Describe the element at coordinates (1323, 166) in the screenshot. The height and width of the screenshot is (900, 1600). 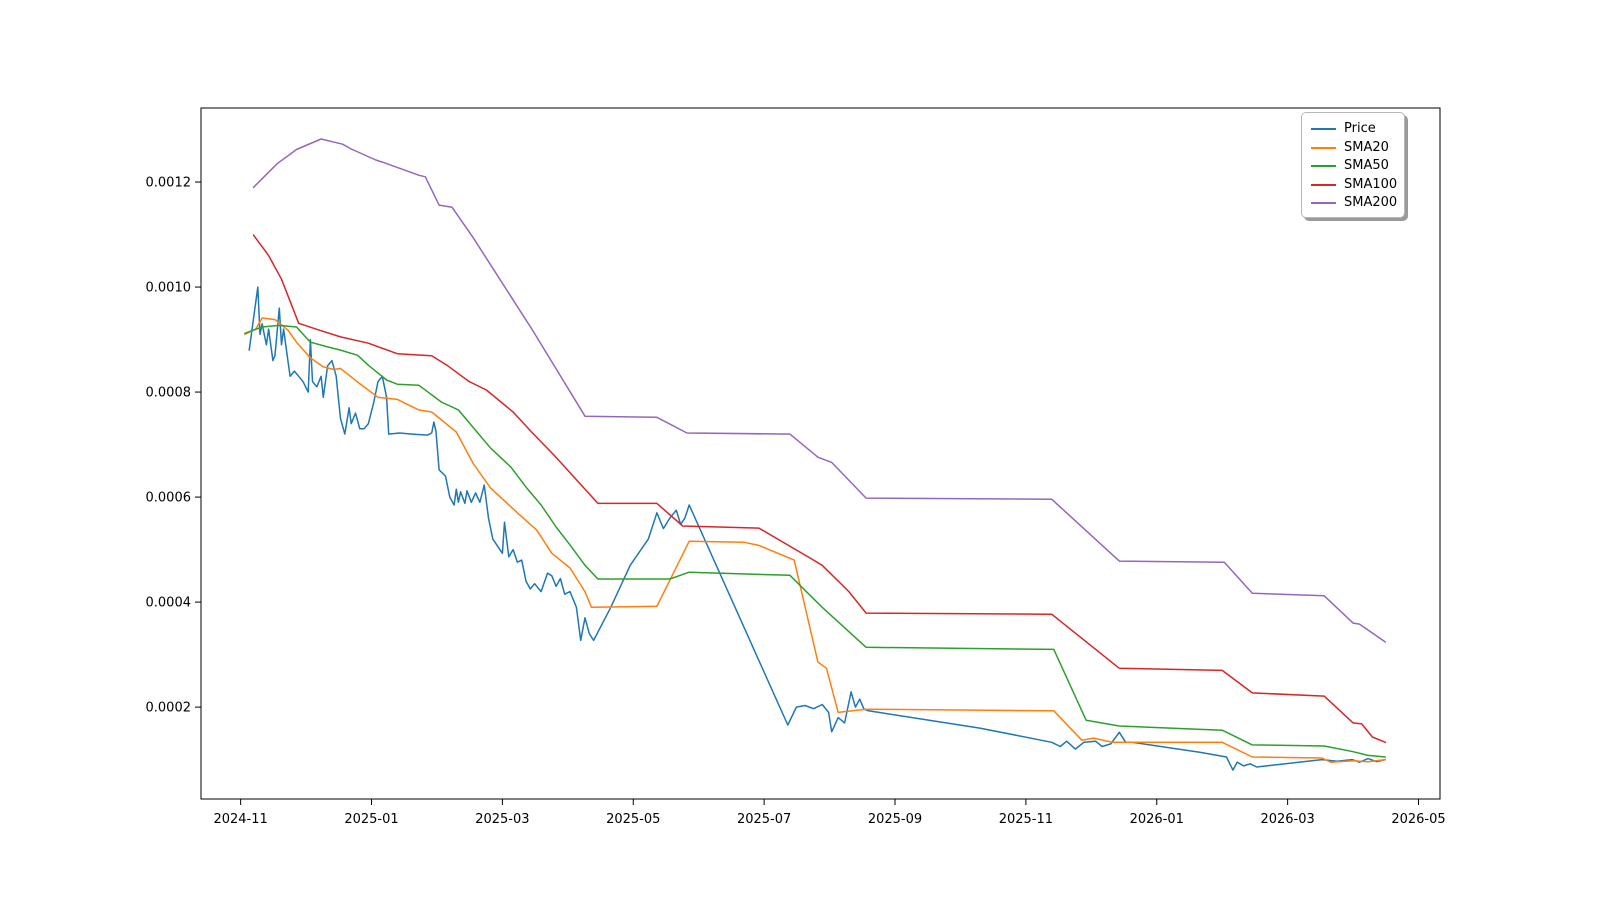
I see `legend-swatch-sma50` at that location.